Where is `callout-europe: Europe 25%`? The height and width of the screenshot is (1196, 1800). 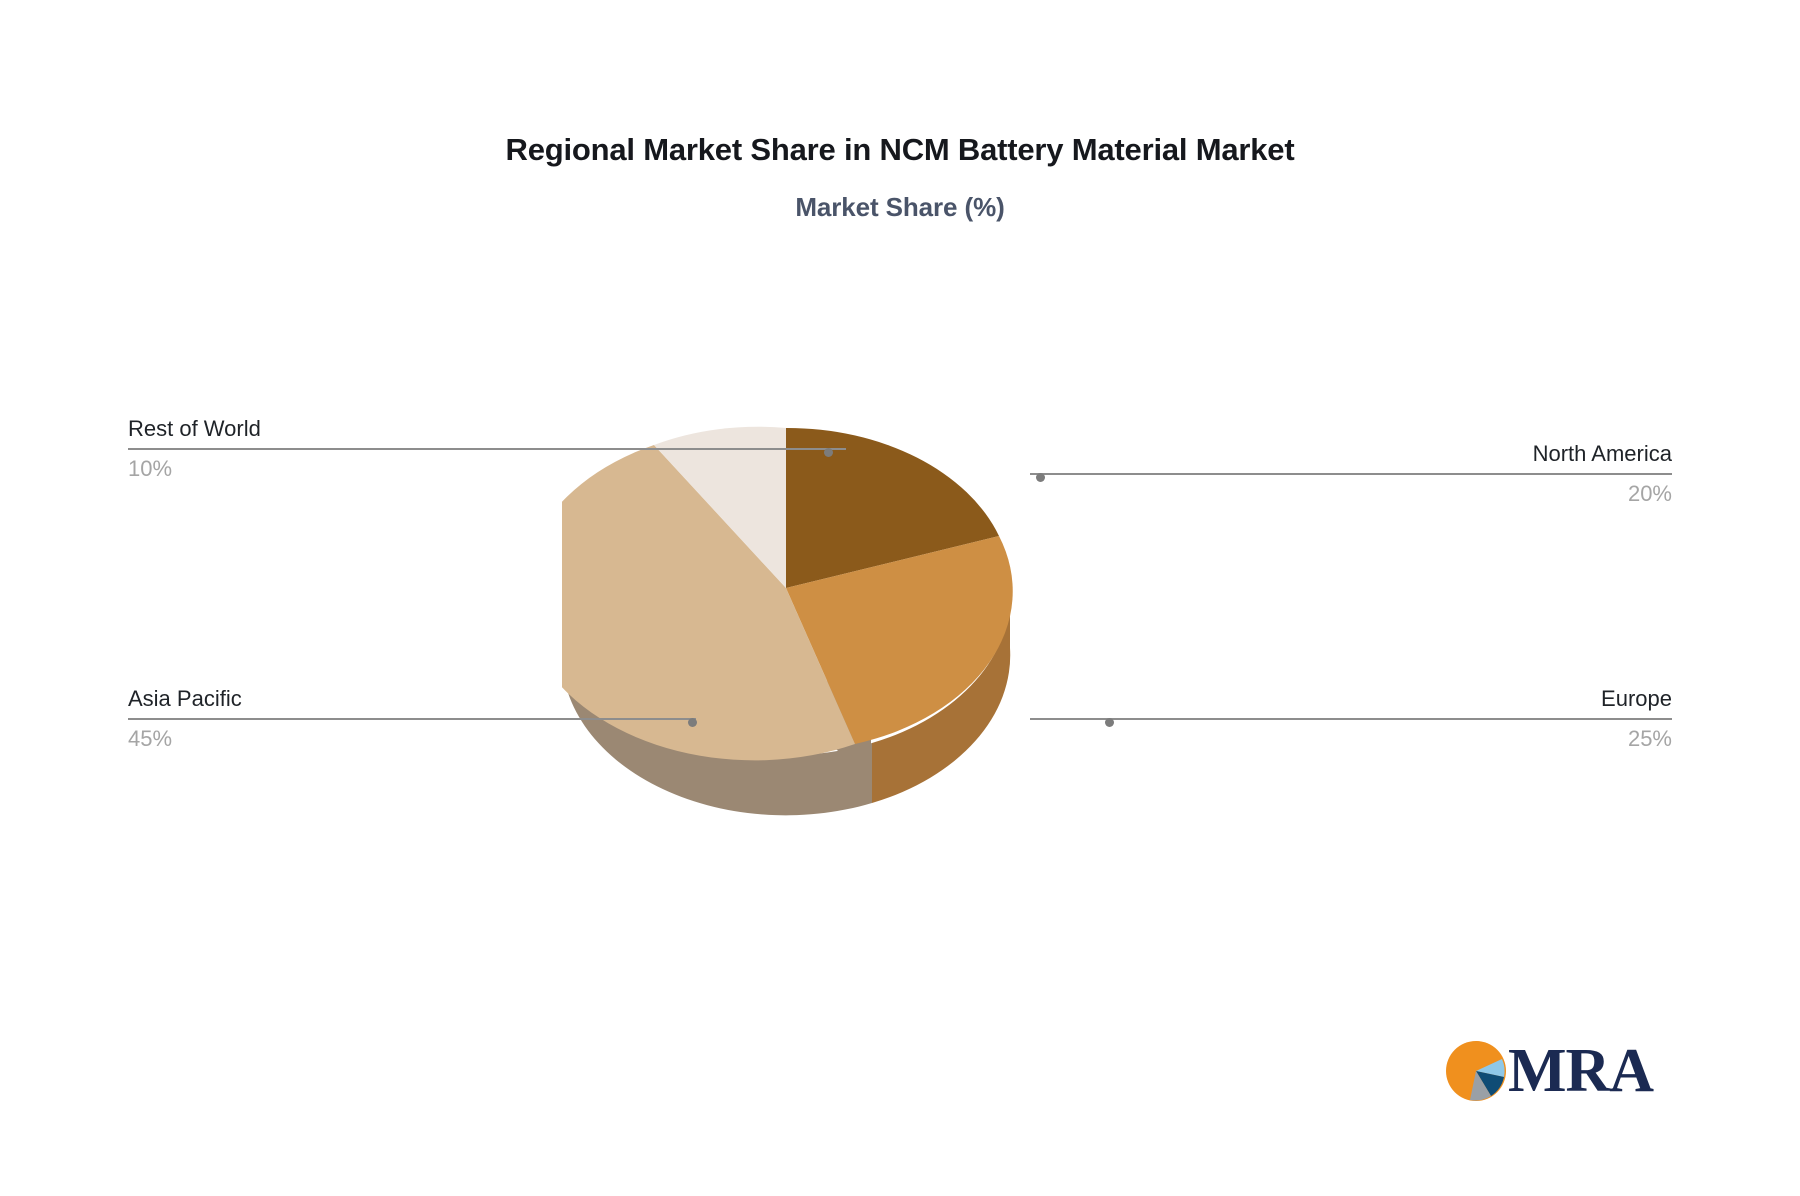 callout-europe: Europe 25% is located at coordinates (1351, 719).